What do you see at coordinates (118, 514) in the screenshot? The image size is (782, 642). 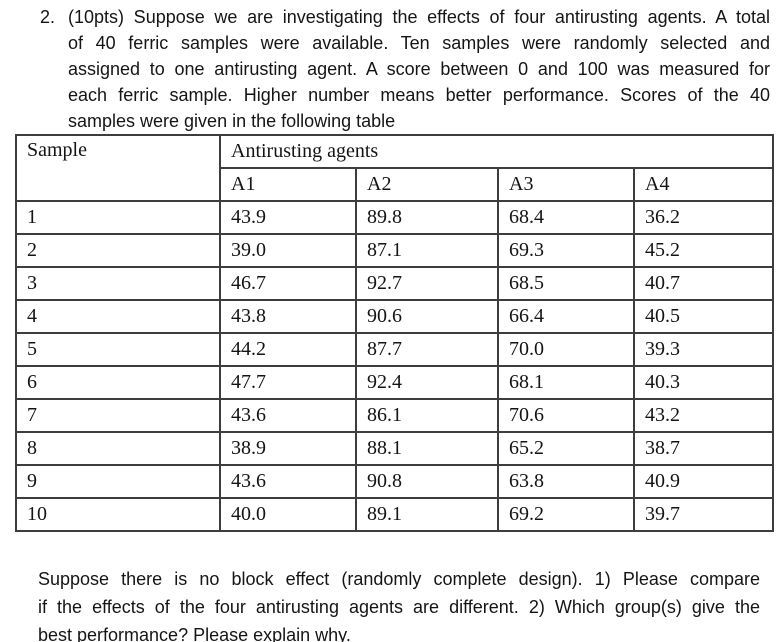 I see `sample-number-cell: 10` at bounding box center [118, 514].